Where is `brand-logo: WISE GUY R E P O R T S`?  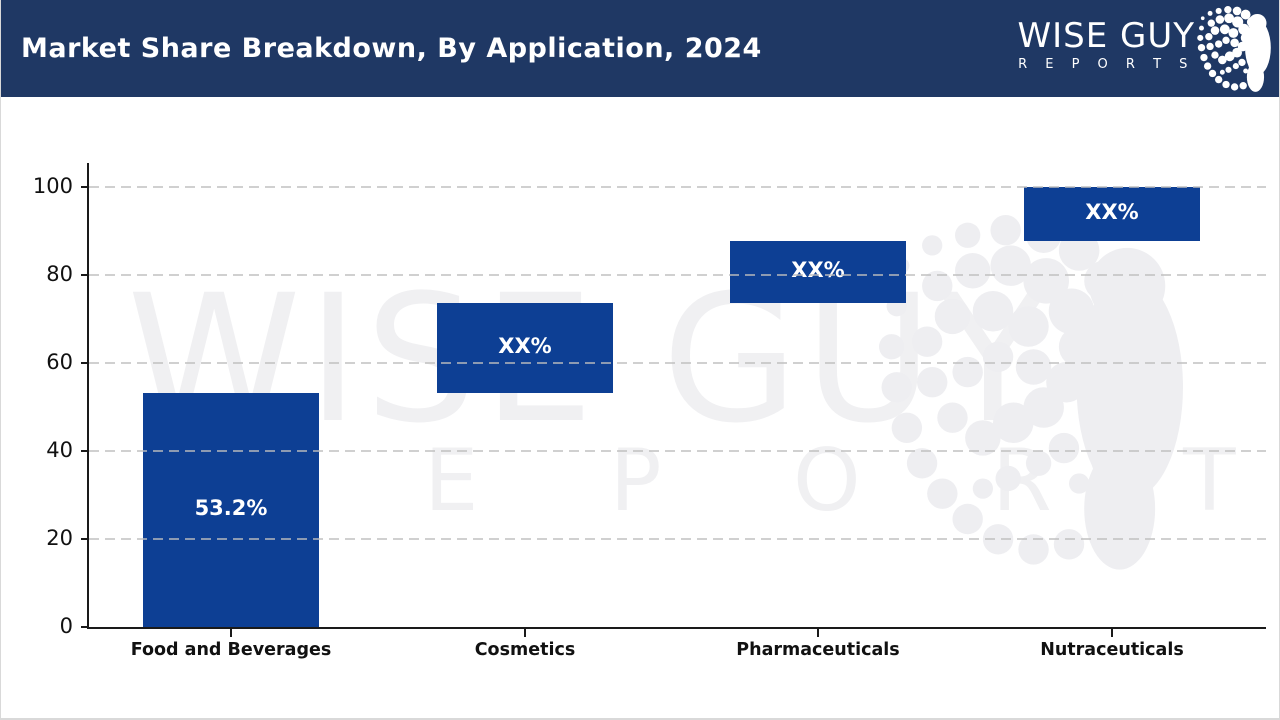
brand-logo: WISE GUY R E P O R T S is located at coordinates (1144, 49).